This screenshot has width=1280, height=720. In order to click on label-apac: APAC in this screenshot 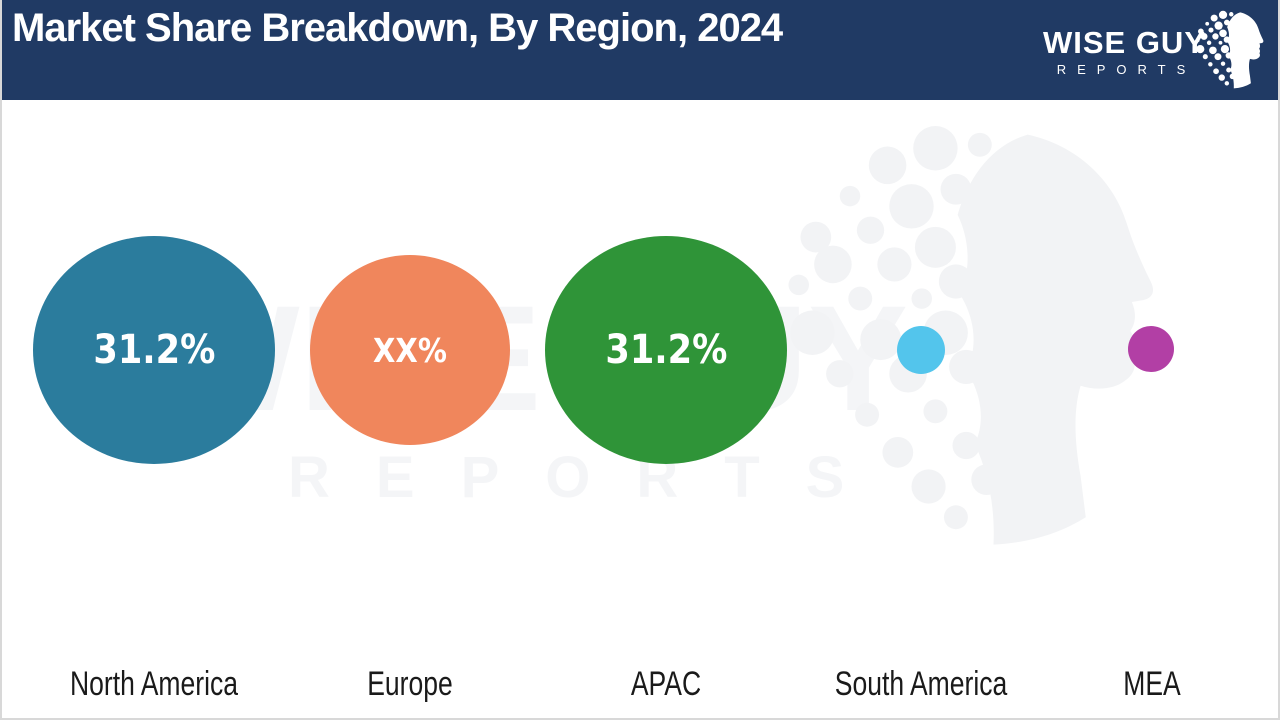, I will do `click(666, 684)`.